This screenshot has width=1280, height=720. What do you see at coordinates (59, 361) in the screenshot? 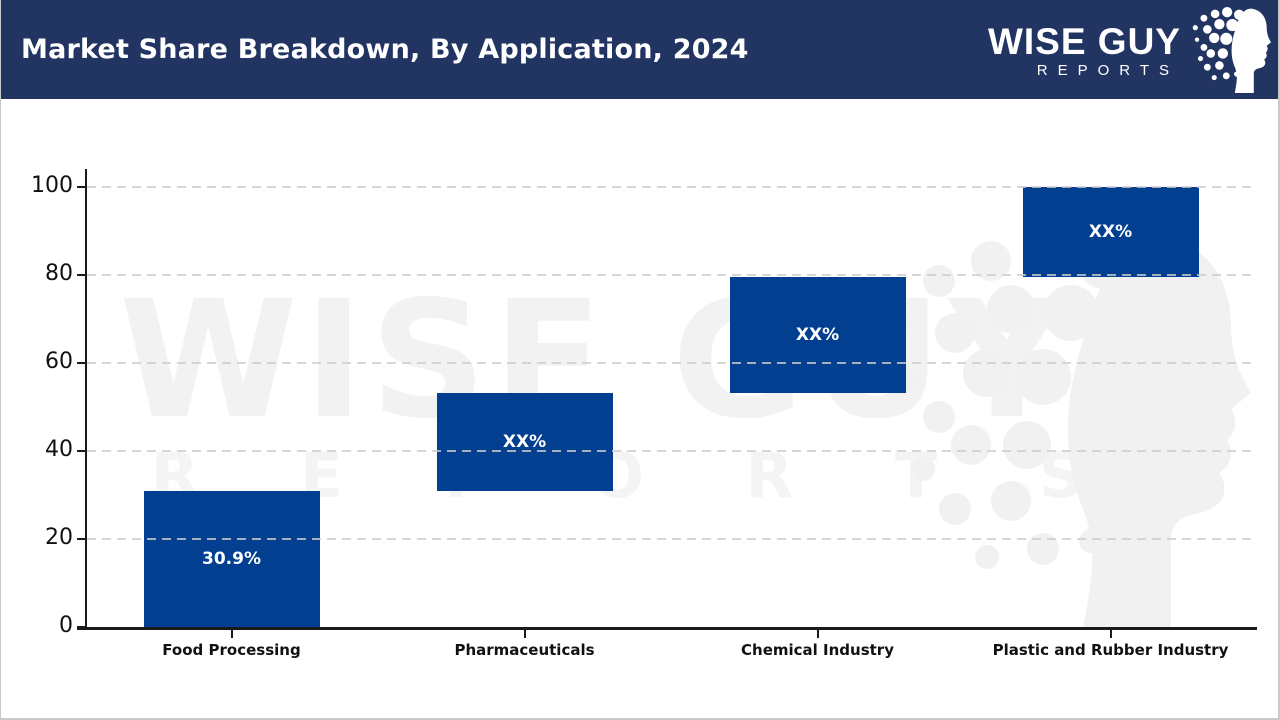
I see `y-tick-label: 60` at bounding box center [59, 361].